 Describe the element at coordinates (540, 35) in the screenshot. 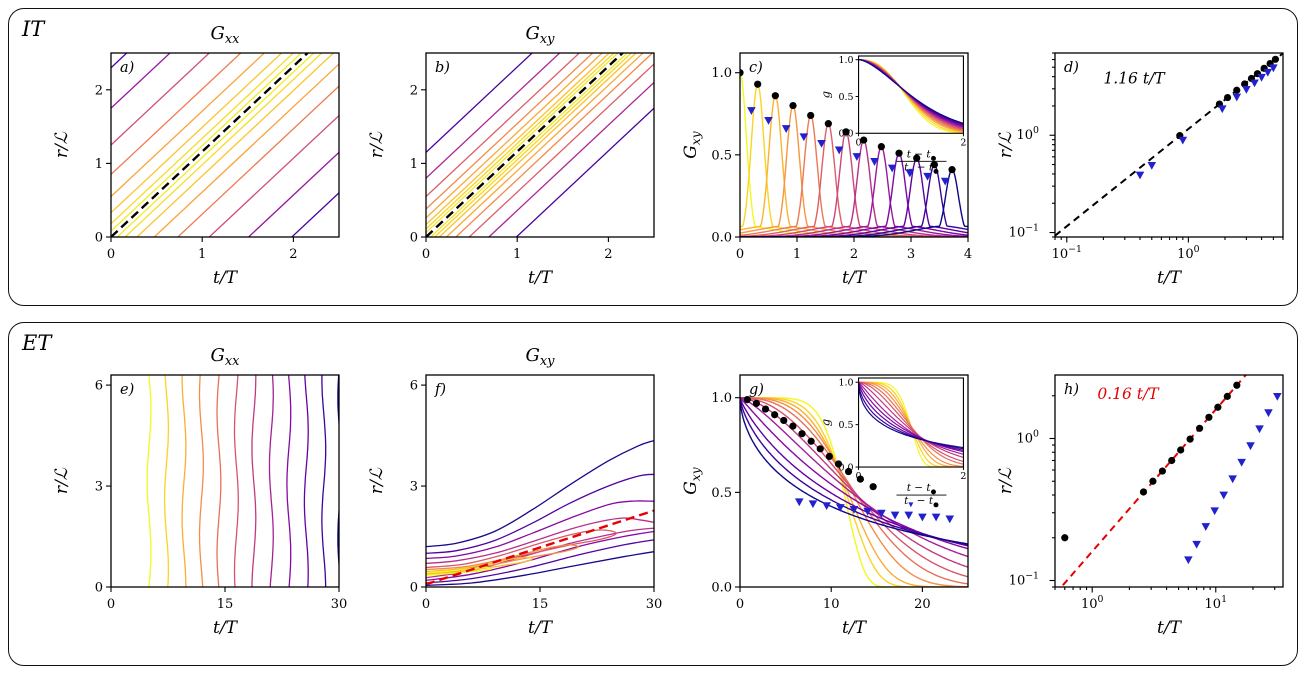

I see `panel-title: Gxy` at that location.